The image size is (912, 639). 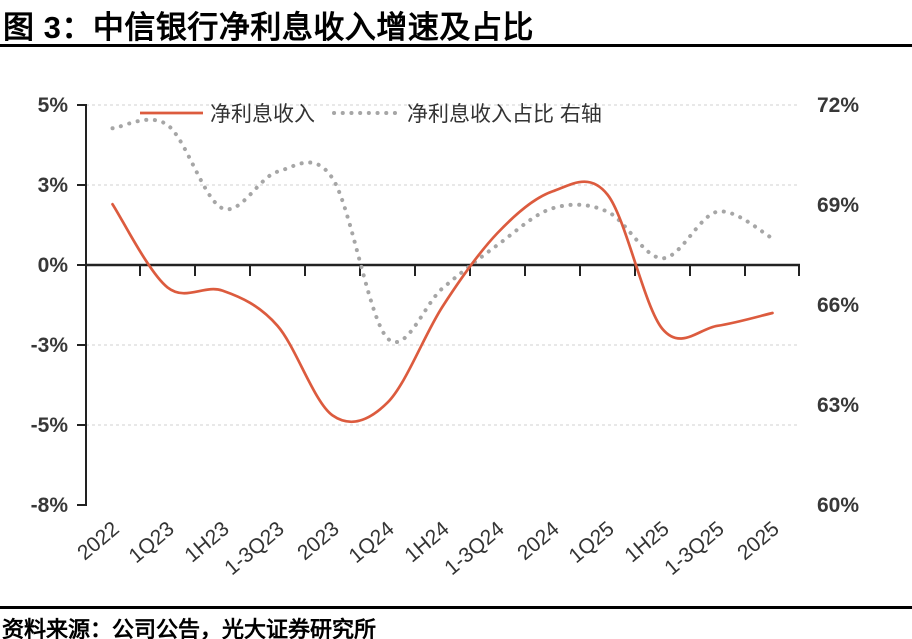 What do you see at coordinates (318, 541) in the screenshot?
I see `x-tick-label: 2023` at bounding box center [318, 541].